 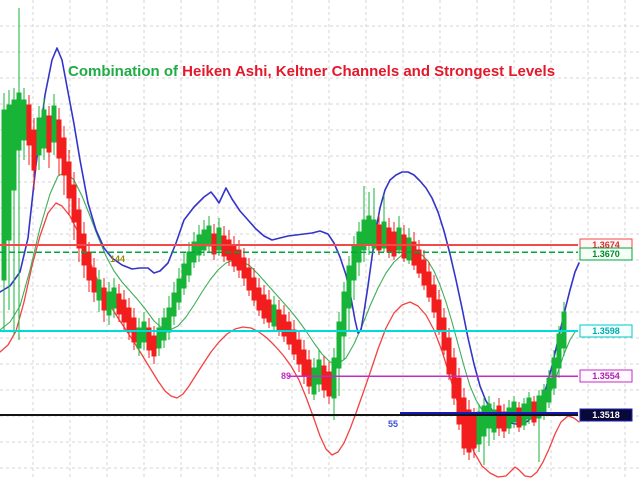 I want to click on price-label-text: 1.3598, so click(x=606, y=331).